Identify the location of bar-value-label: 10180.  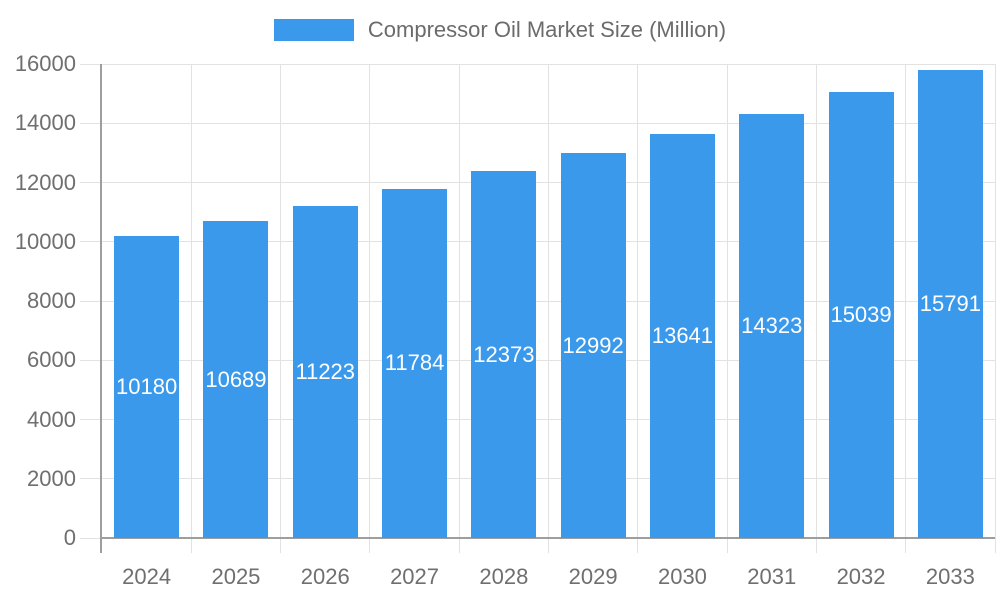
(147, 387).